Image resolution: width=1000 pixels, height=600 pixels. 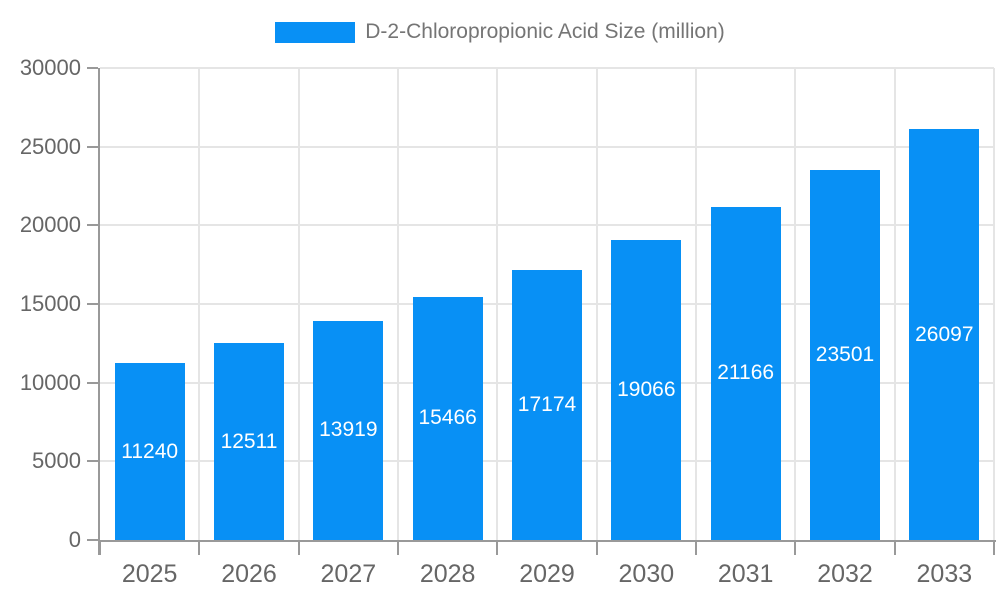 I want to click on x-tick-label: 2026, so click(x=249, y=574).